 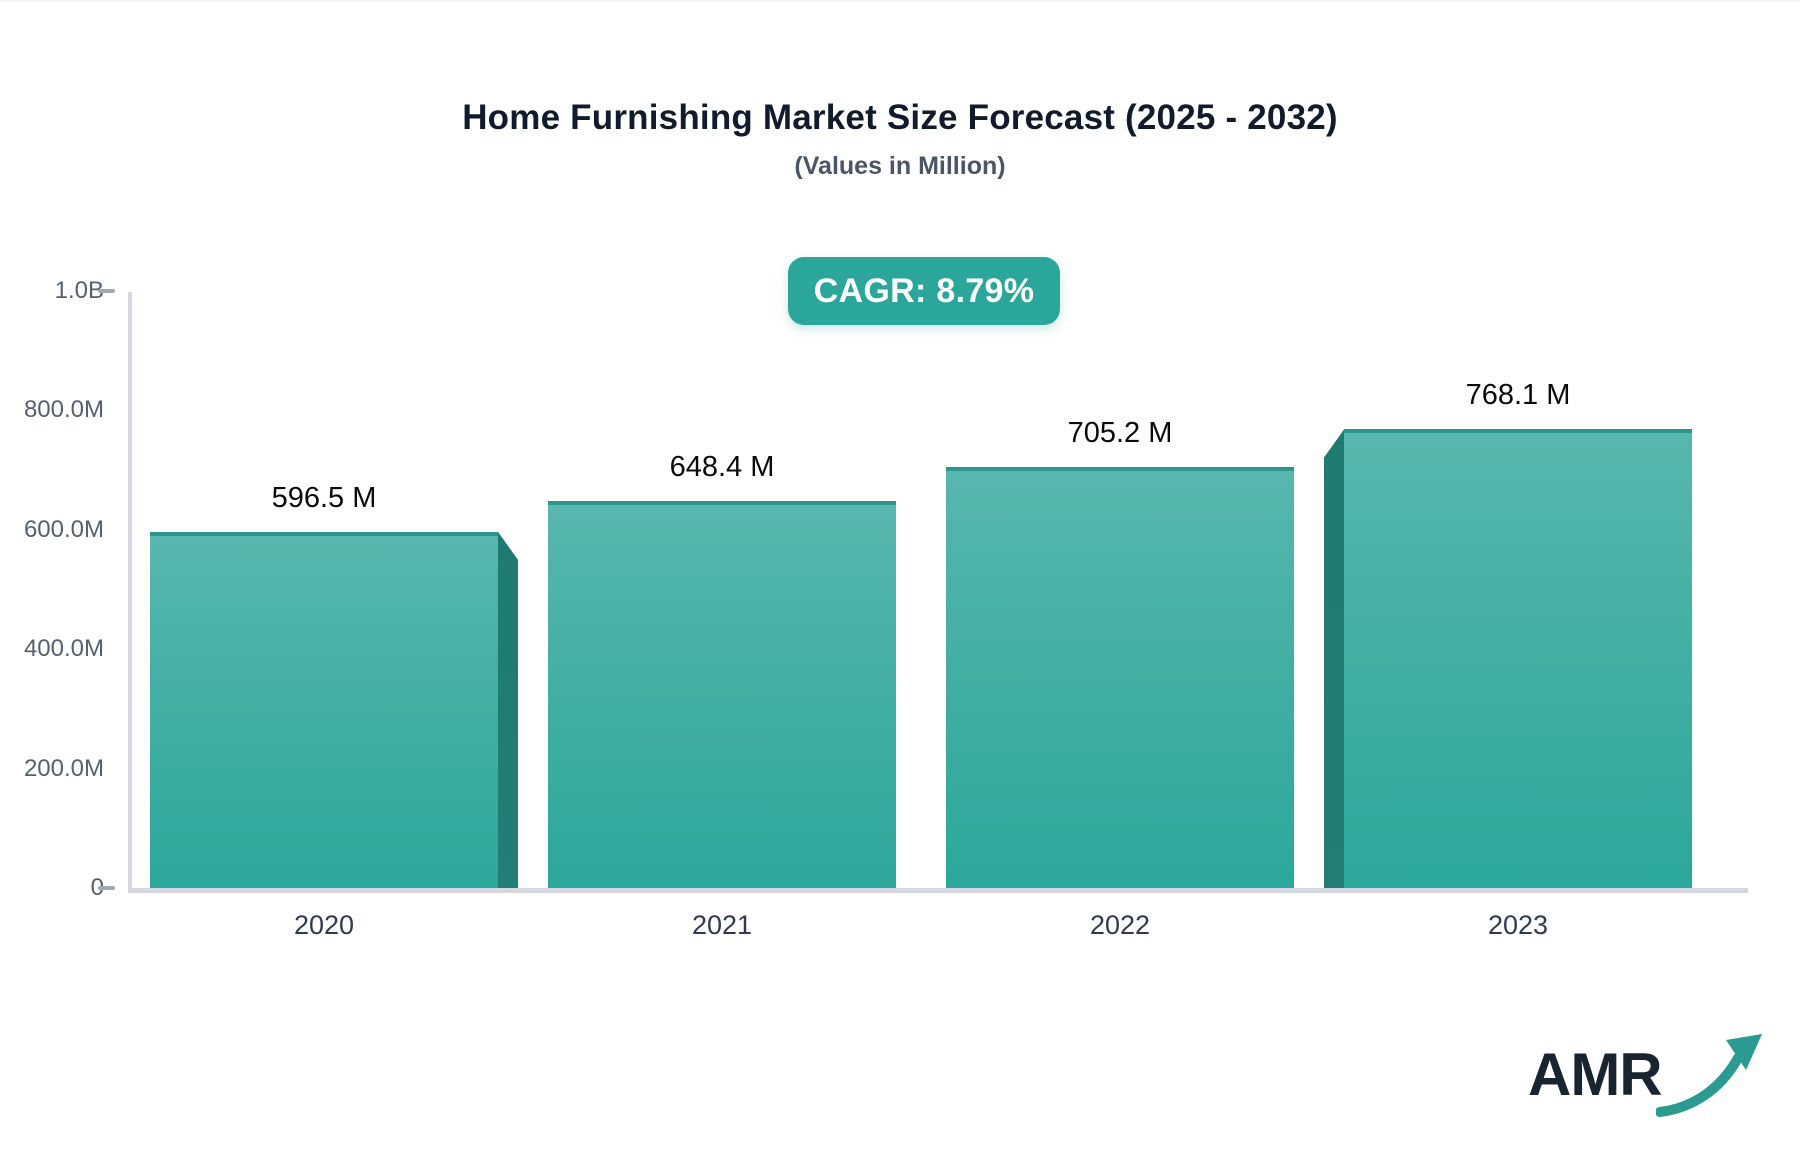 What do you see at coordinates (324, 709) in the screenshot?
I see `bar-2020` at bounding box center [324, 709].